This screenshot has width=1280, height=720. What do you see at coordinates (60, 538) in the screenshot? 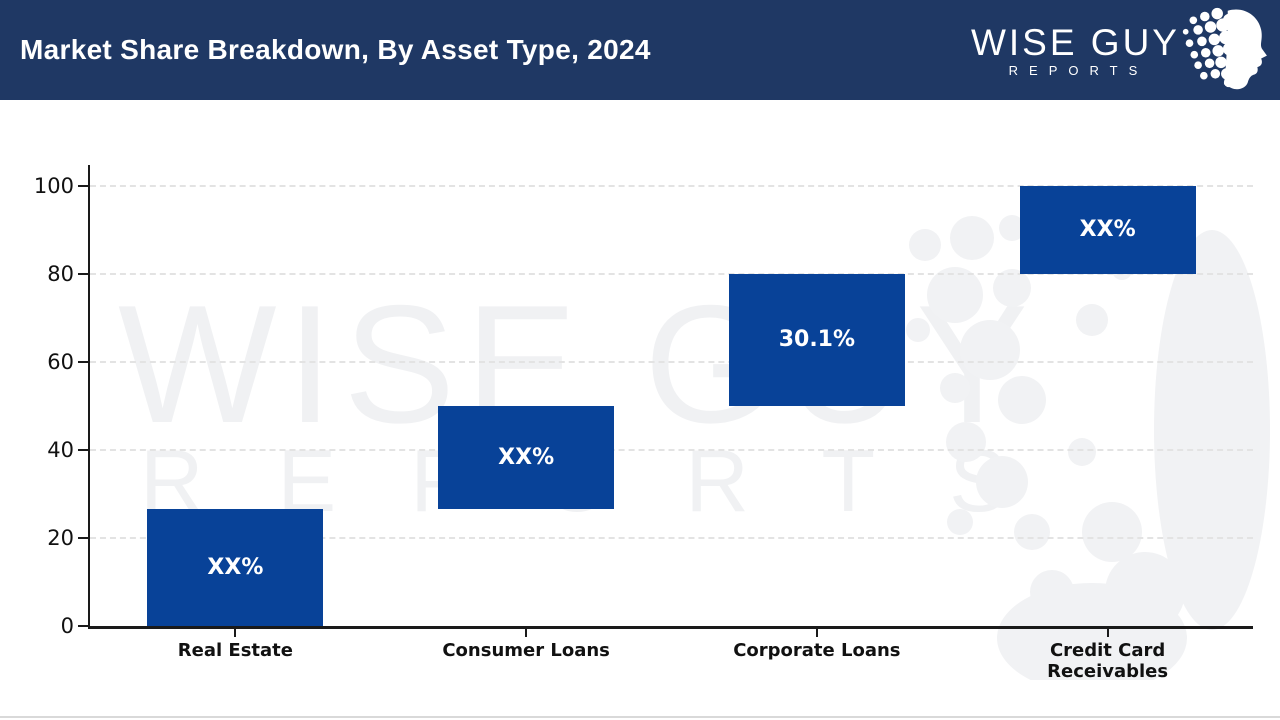
I see `y-tick-label-20: 20` at bounding box center [60, 538].